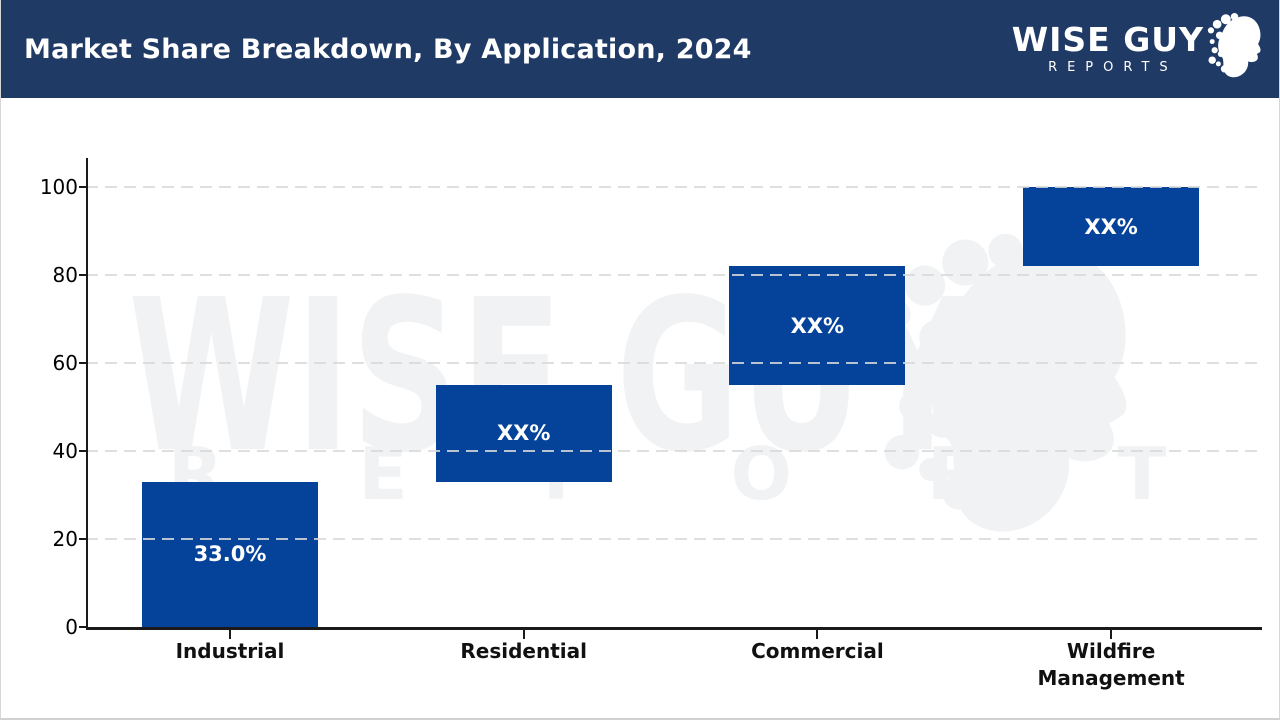 This screenshot has width=1280, height=720. I want to click on y-tick-label: 60, so click(65, 363).